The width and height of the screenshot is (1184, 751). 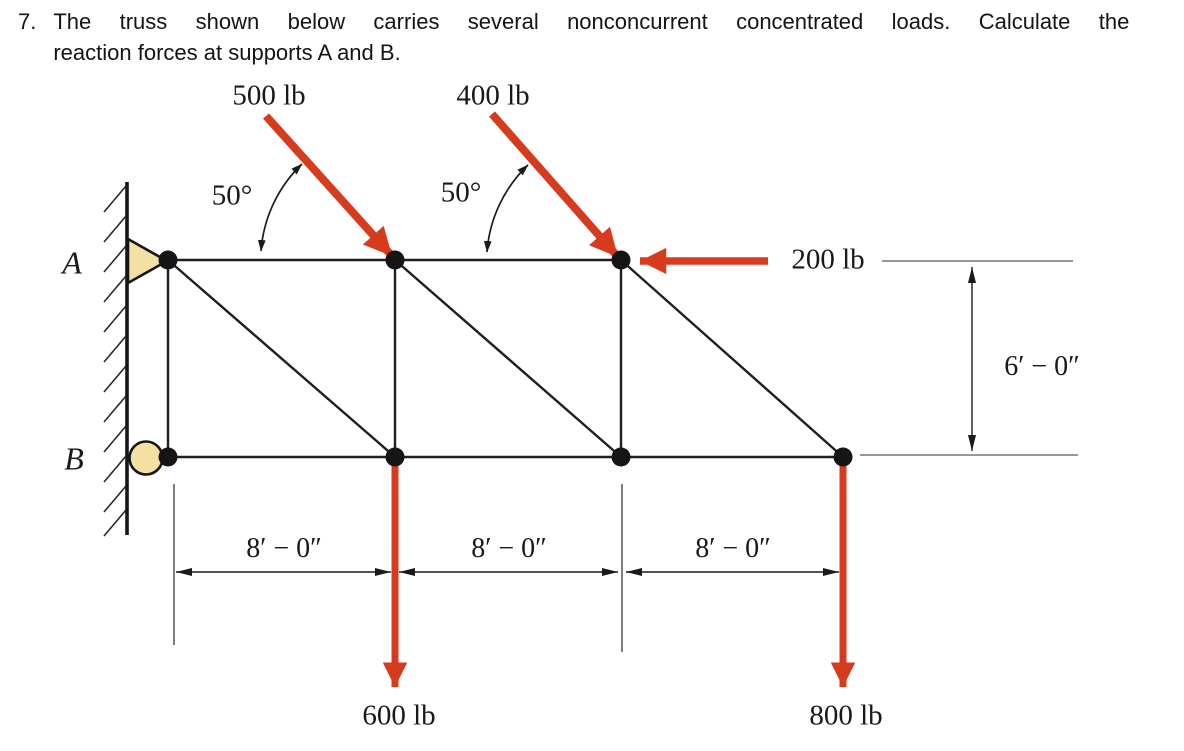 I want to click on load-600-label: 600 lb, so click(x=399, y=715).